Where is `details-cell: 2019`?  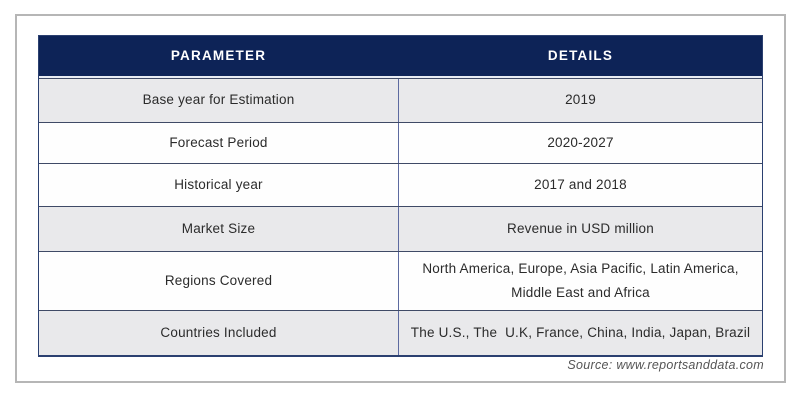
details-cell: 2019 is located at coordinates (580, 100).